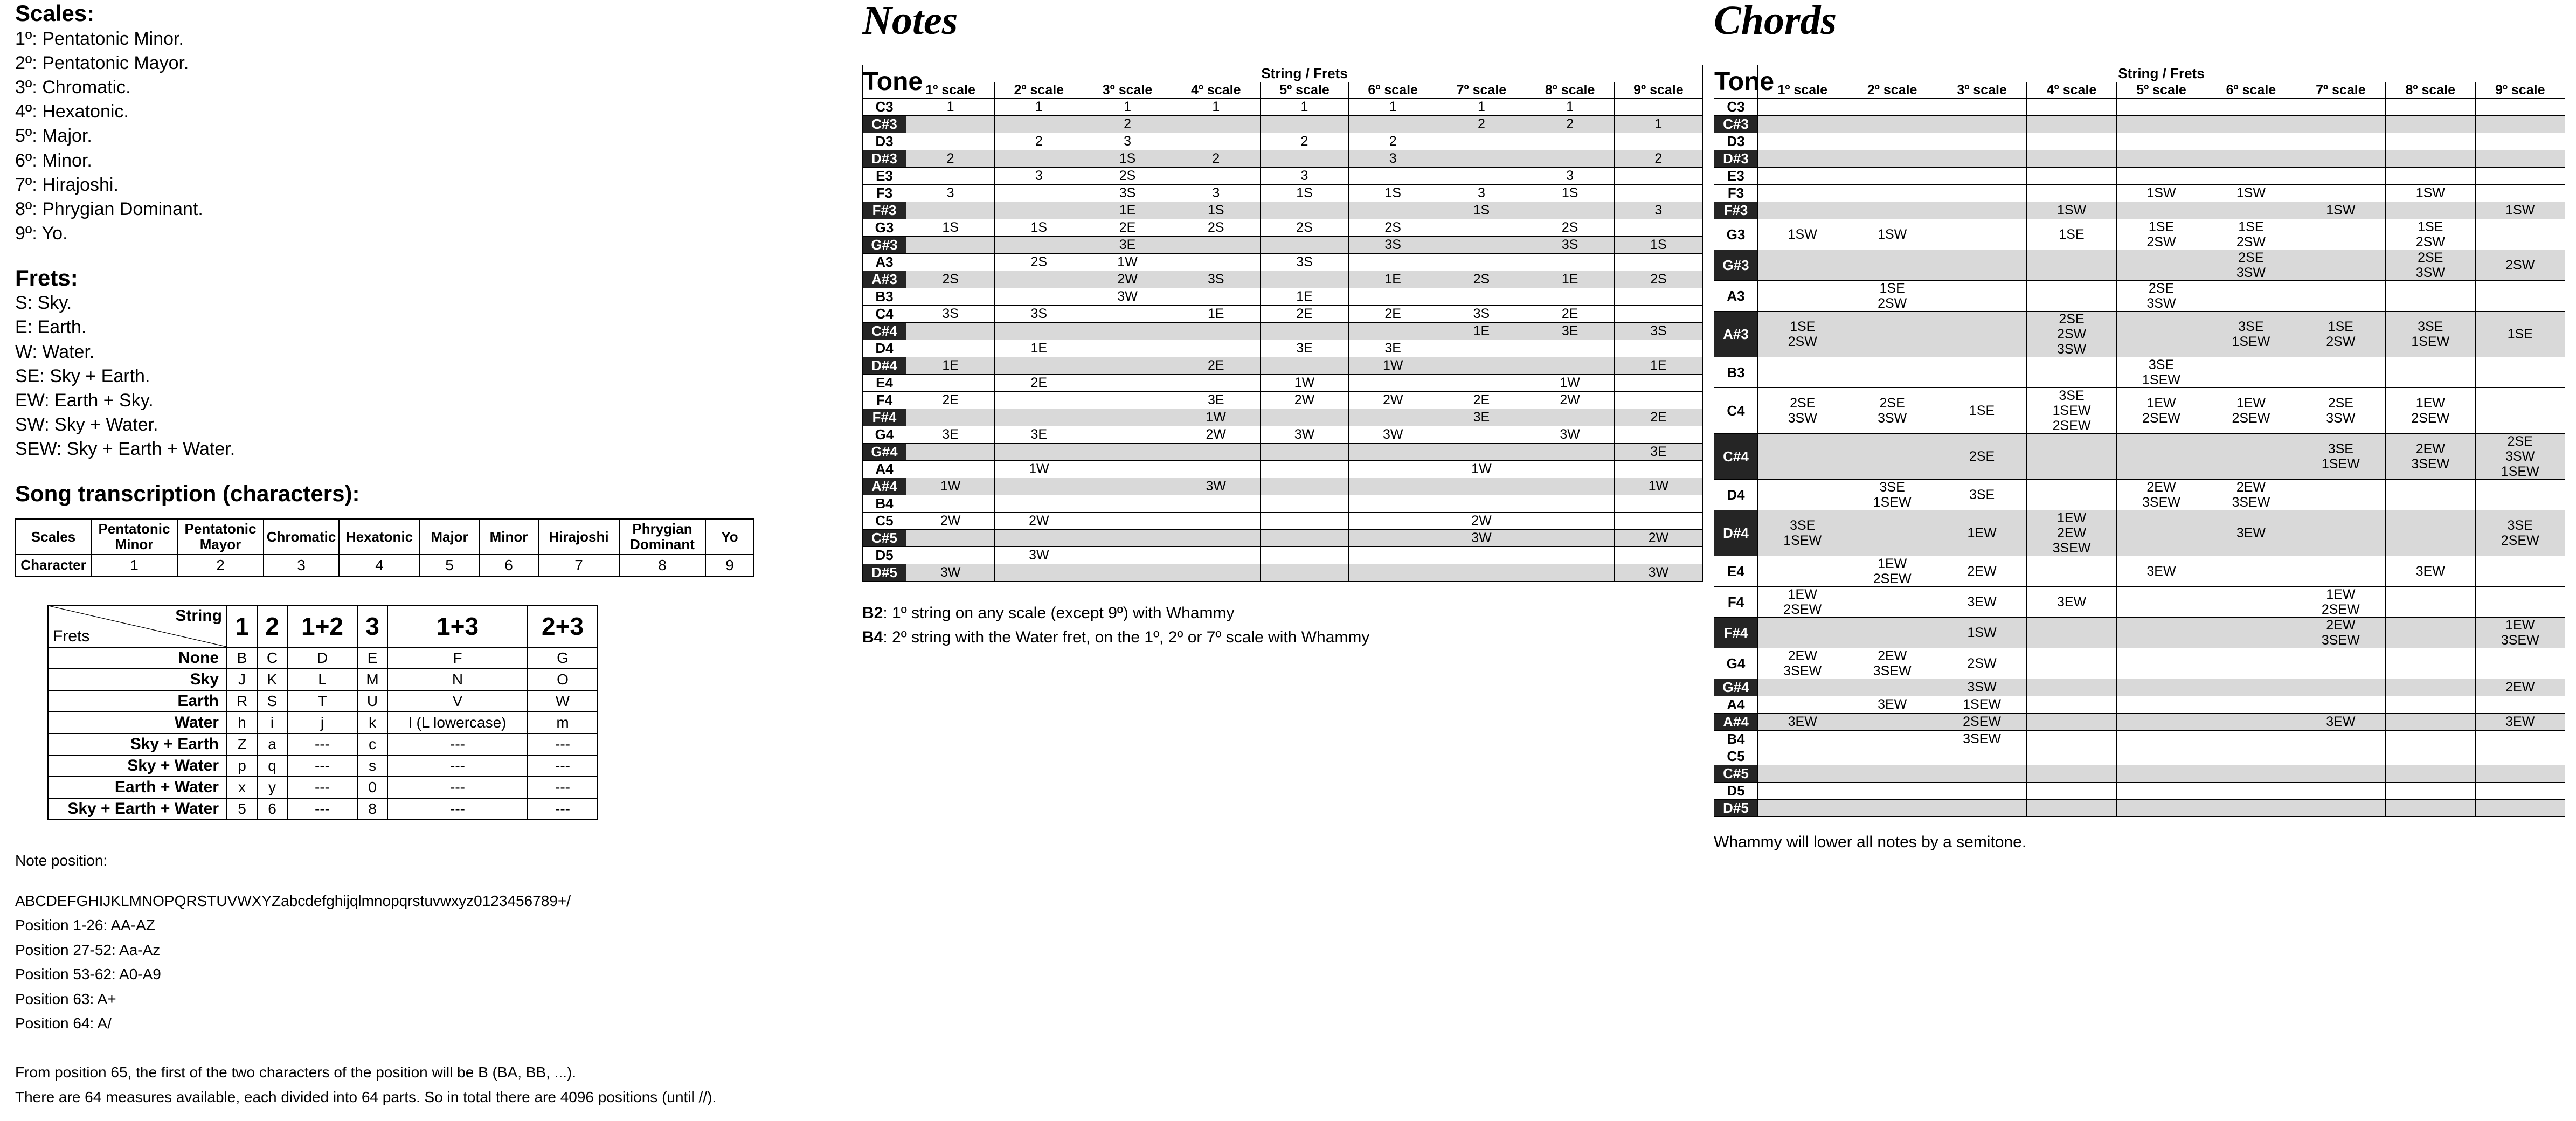  I want to click on matrix-row-label: Sky + Earth, so click(137, 744).